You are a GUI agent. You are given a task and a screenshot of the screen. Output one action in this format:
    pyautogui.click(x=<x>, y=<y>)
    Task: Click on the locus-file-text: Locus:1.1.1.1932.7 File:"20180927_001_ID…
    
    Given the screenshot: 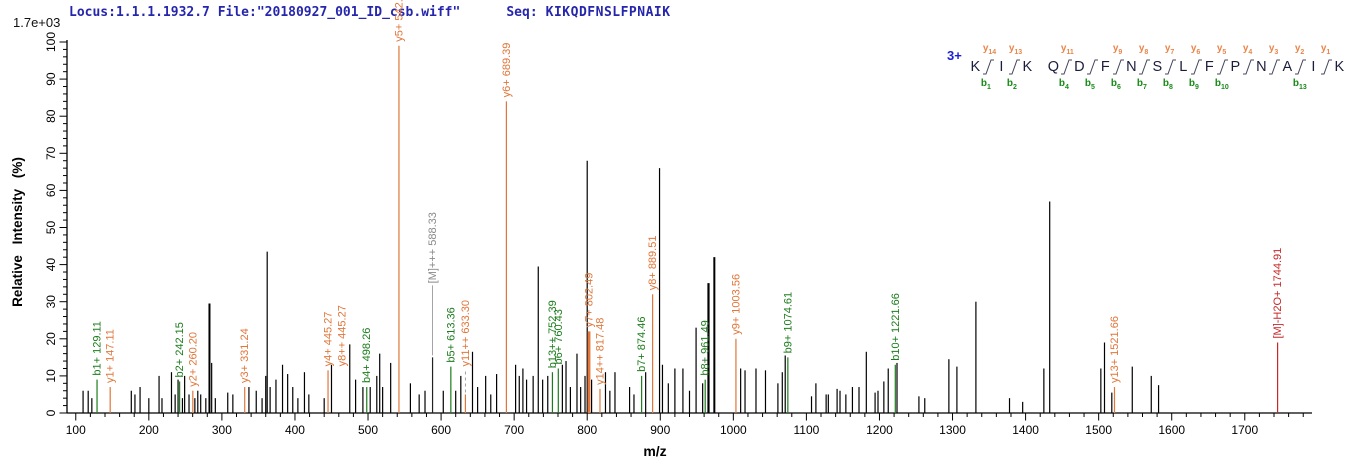 What is the action you would take?
    pyautogui.click(x=265, y=12)
    